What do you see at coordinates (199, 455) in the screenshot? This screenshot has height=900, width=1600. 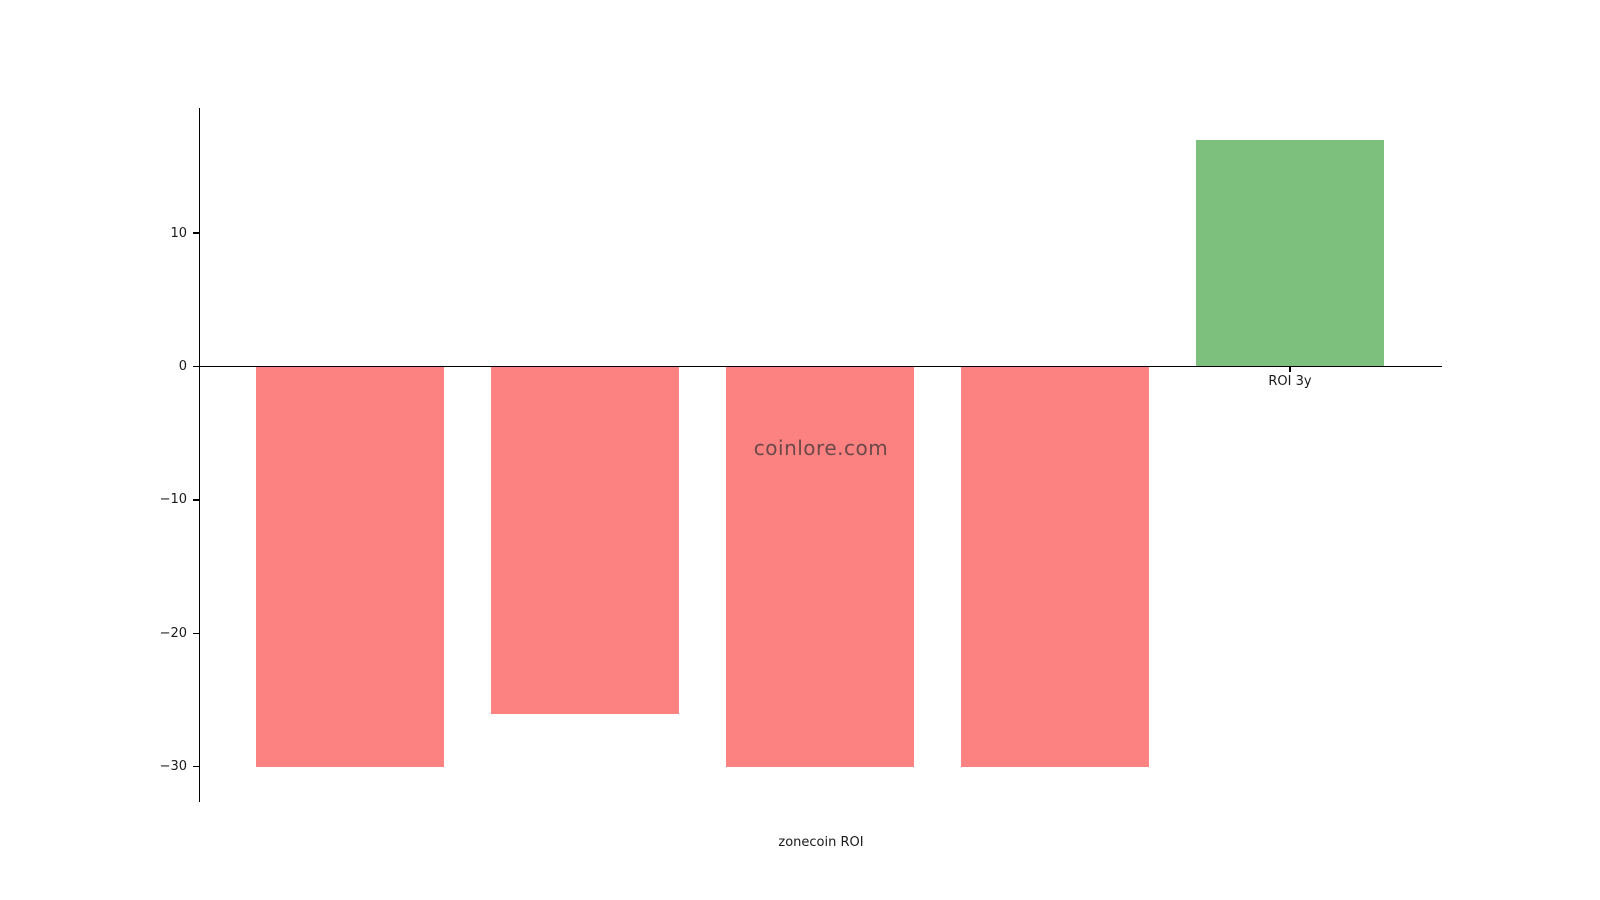 I see `y-axis-line` at bounding box center [199, 455].